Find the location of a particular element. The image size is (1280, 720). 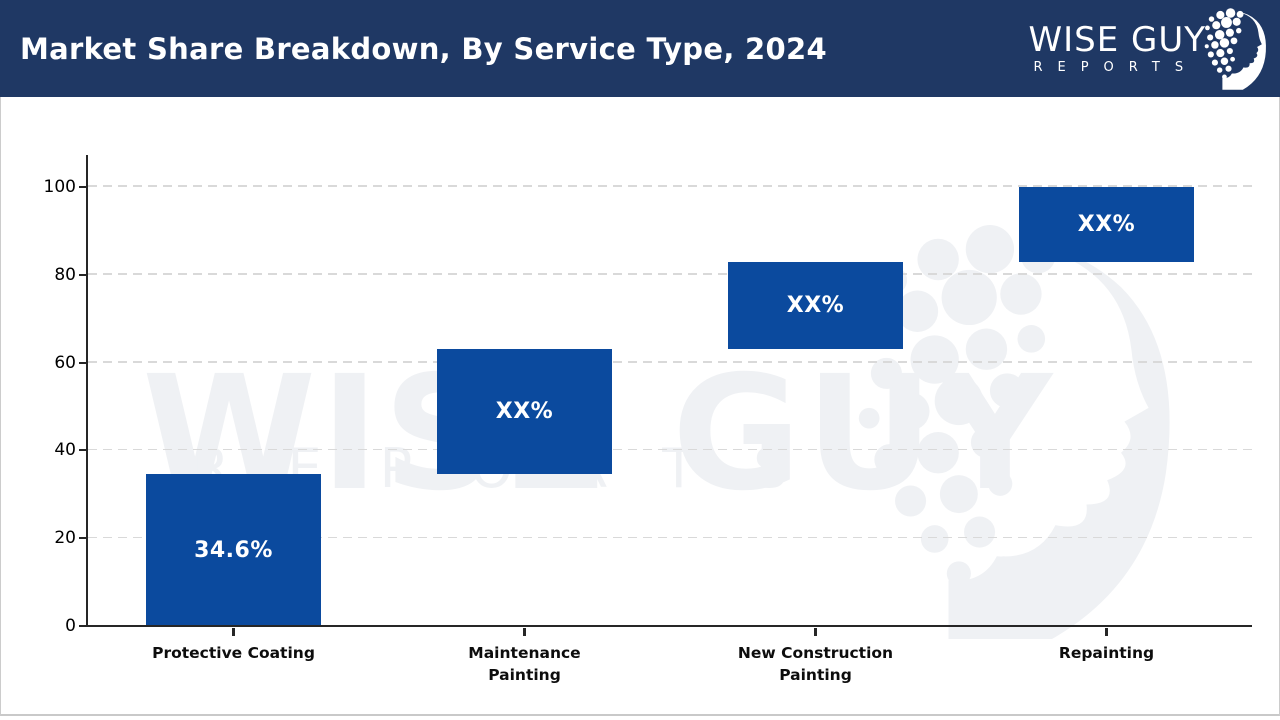

y-tick-label: 60 is located at coordinates (65, 362).